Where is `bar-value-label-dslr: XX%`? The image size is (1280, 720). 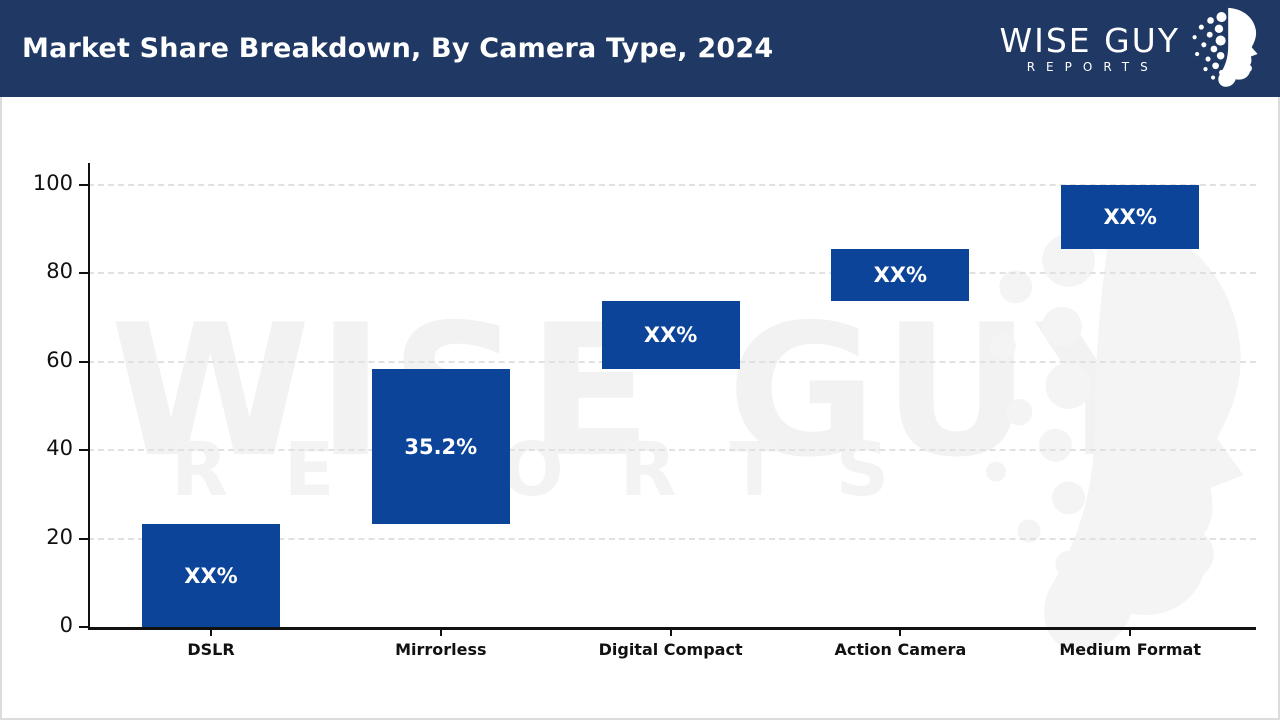 bar-value-label-dslr: XX% is located at coordinates (211, 575).